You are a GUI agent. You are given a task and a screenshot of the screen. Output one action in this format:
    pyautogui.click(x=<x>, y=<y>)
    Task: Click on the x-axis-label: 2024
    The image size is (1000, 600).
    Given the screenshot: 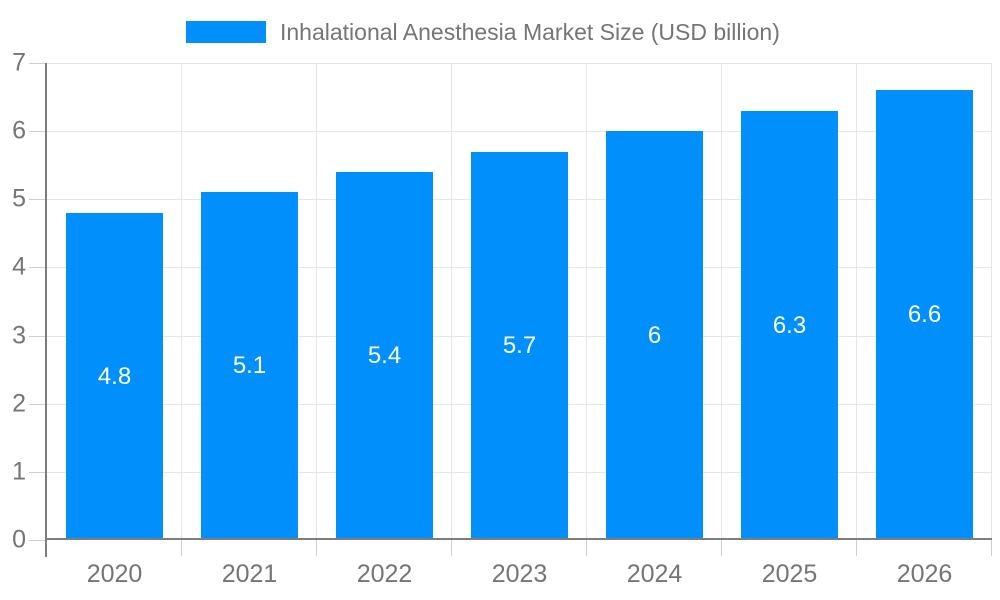 What is the action you would take?
    pyautogui.click(x=654, y=574)
    